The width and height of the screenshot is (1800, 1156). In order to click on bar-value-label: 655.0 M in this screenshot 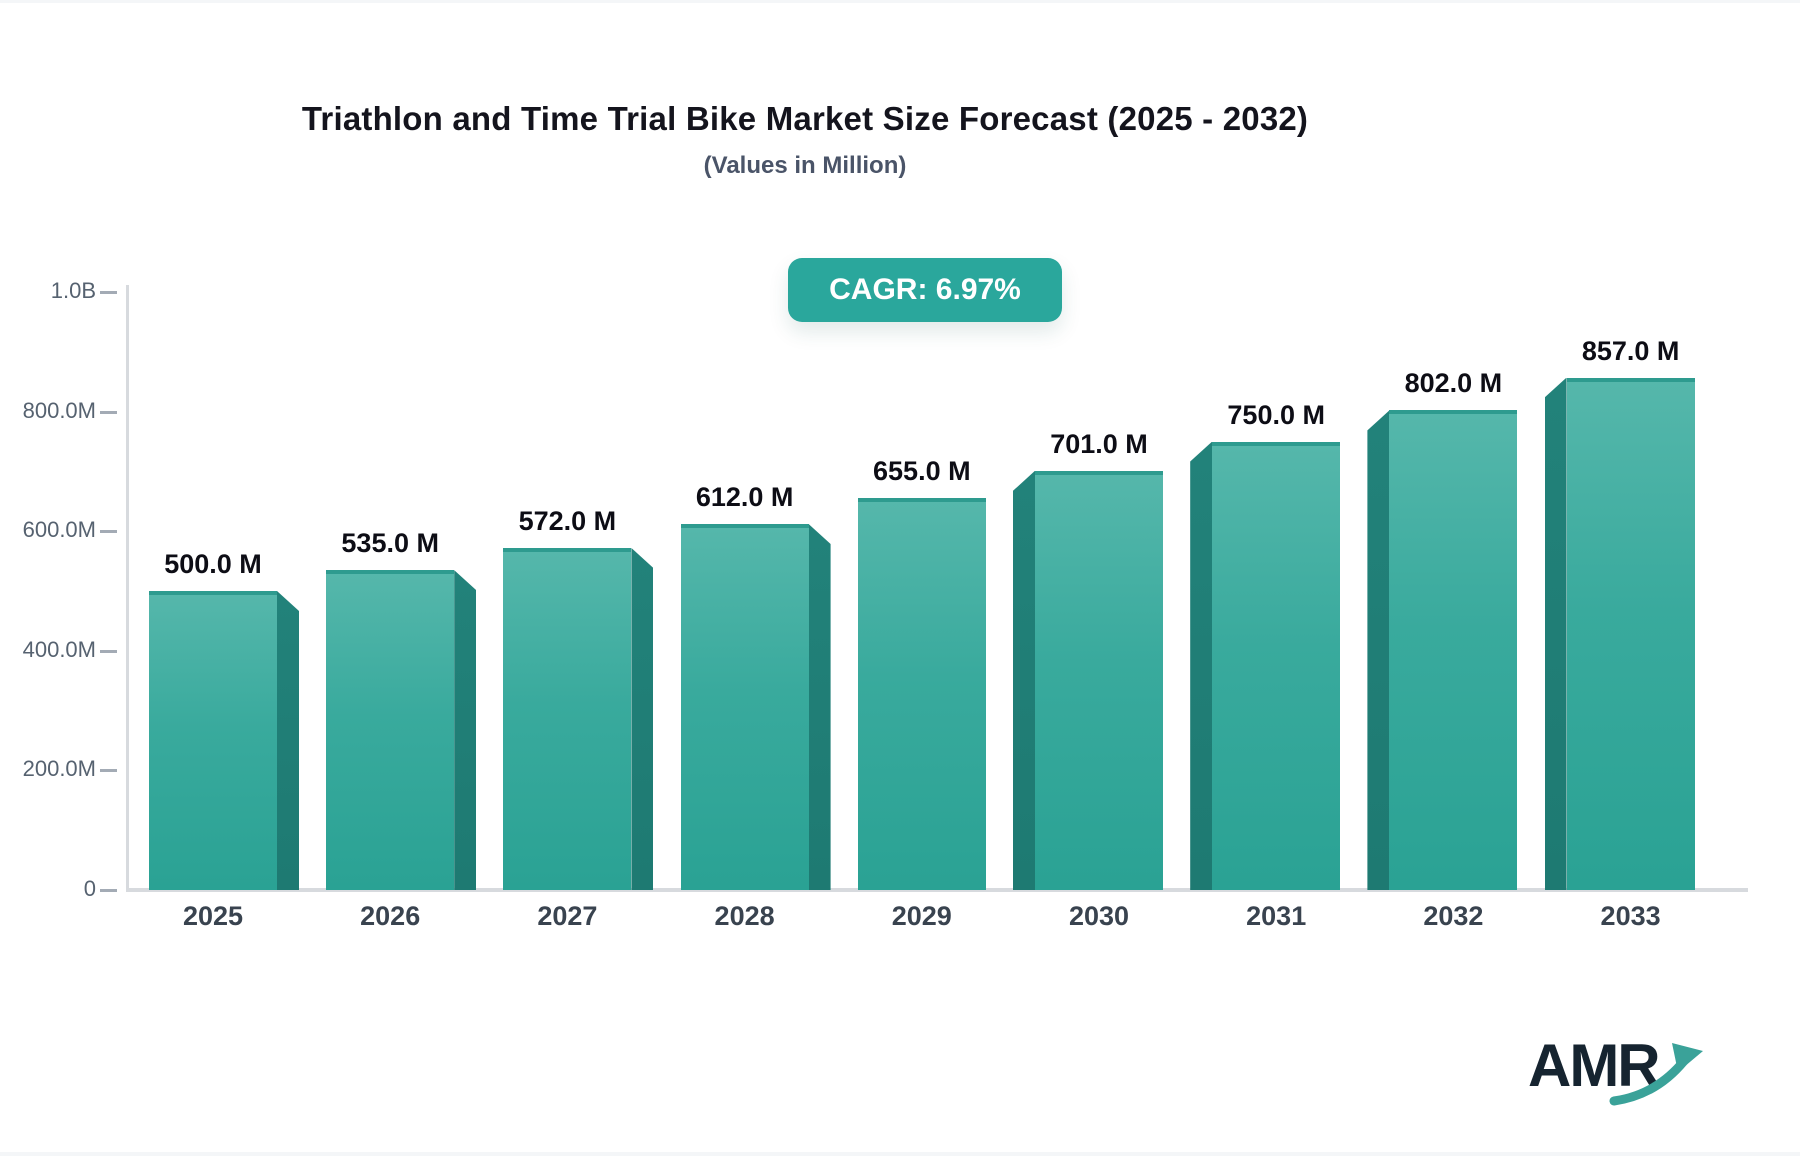, I will do `click(922, 471)`.